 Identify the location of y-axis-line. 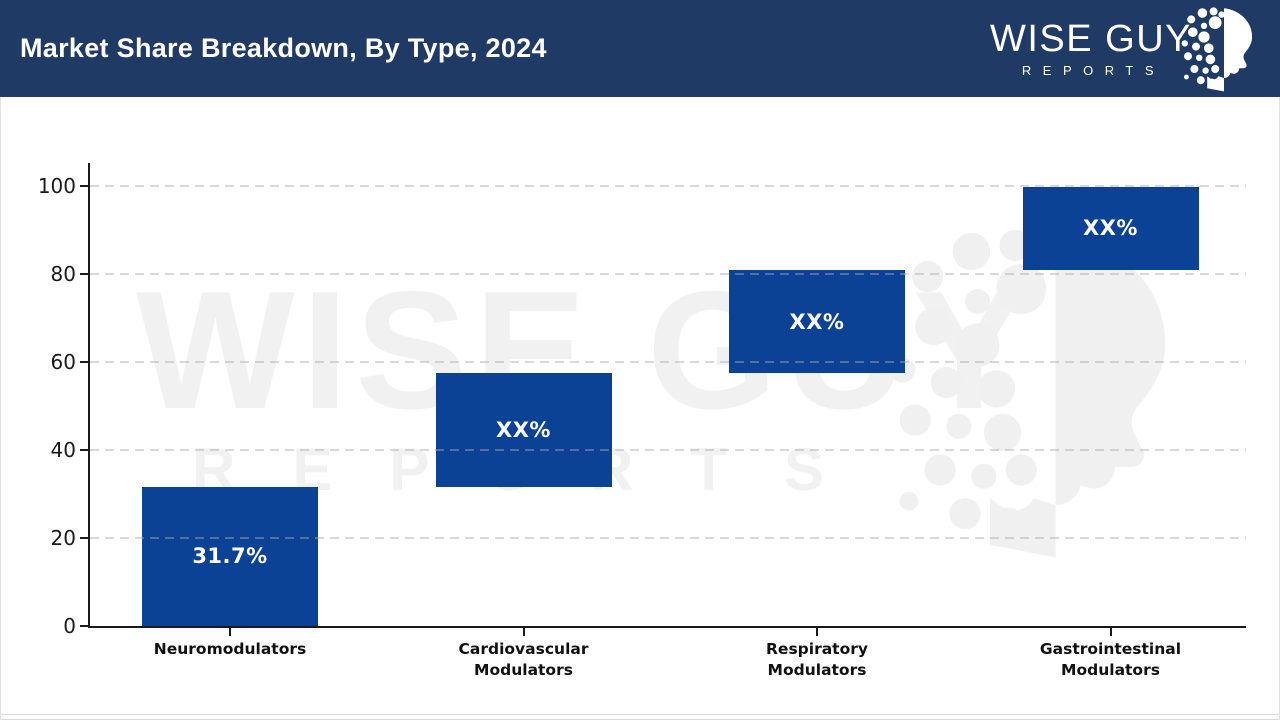
(89, 395).